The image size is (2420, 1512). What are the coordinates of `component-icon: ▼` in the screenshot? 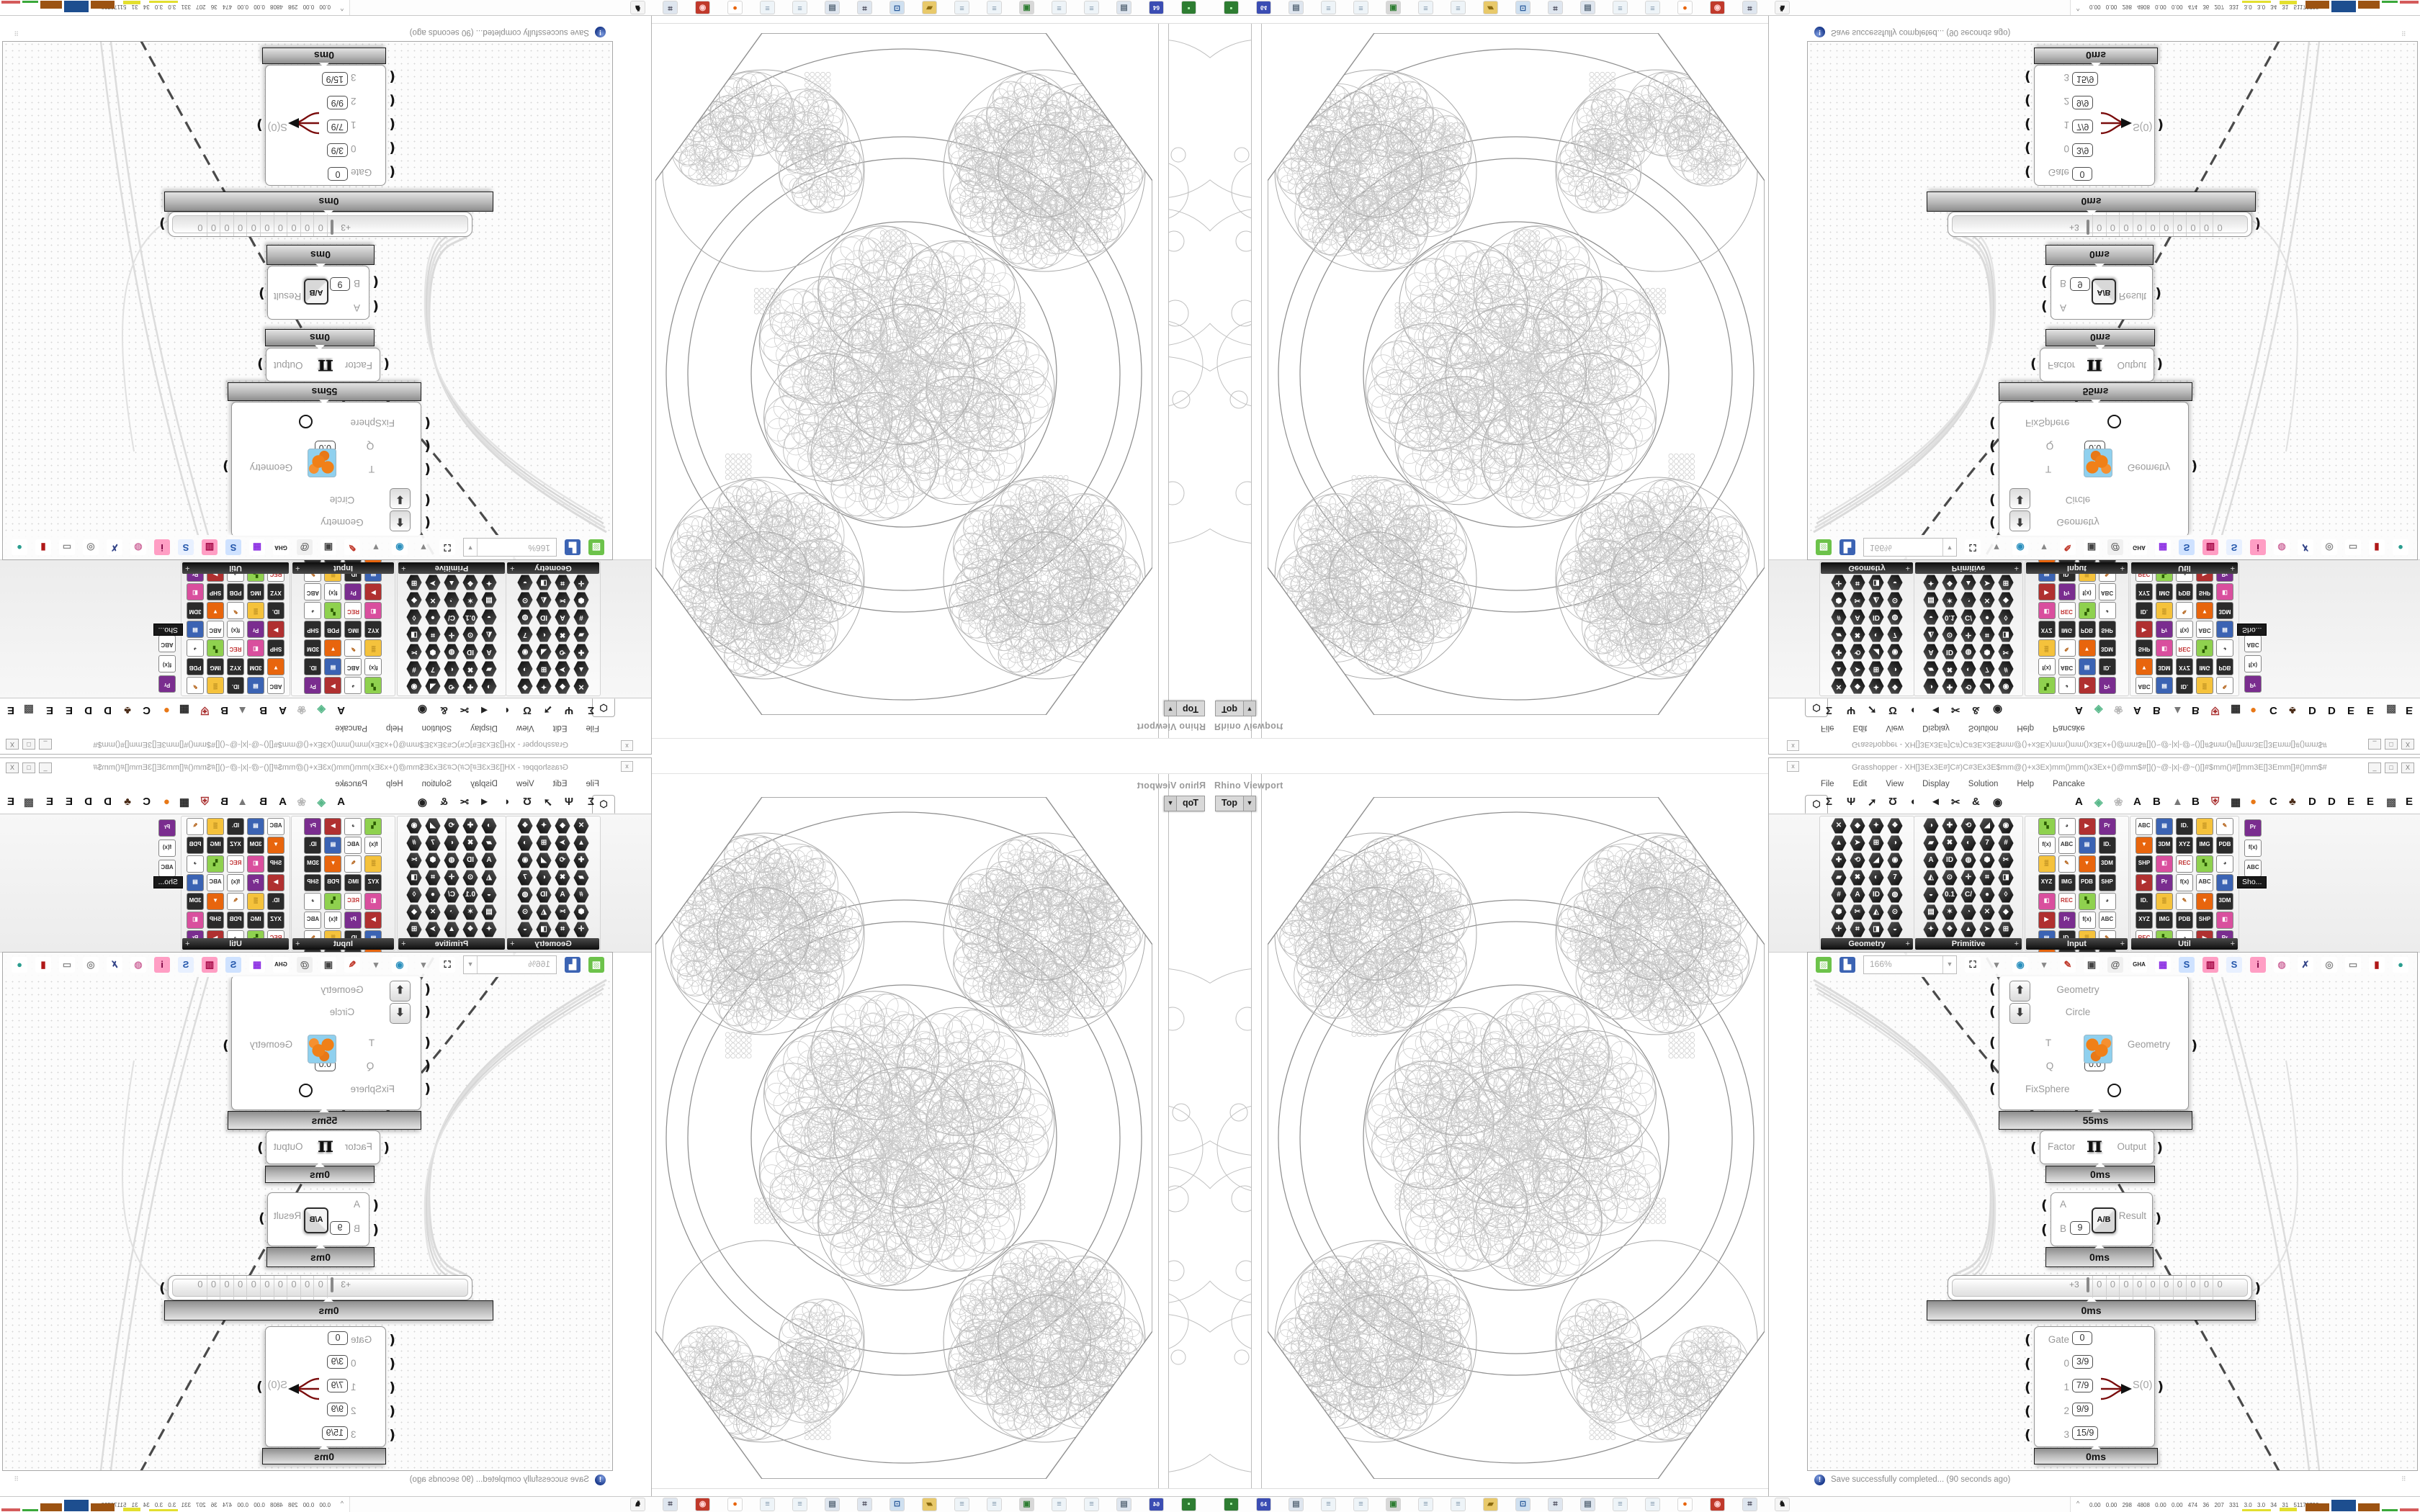 It's located at (2087, 648).